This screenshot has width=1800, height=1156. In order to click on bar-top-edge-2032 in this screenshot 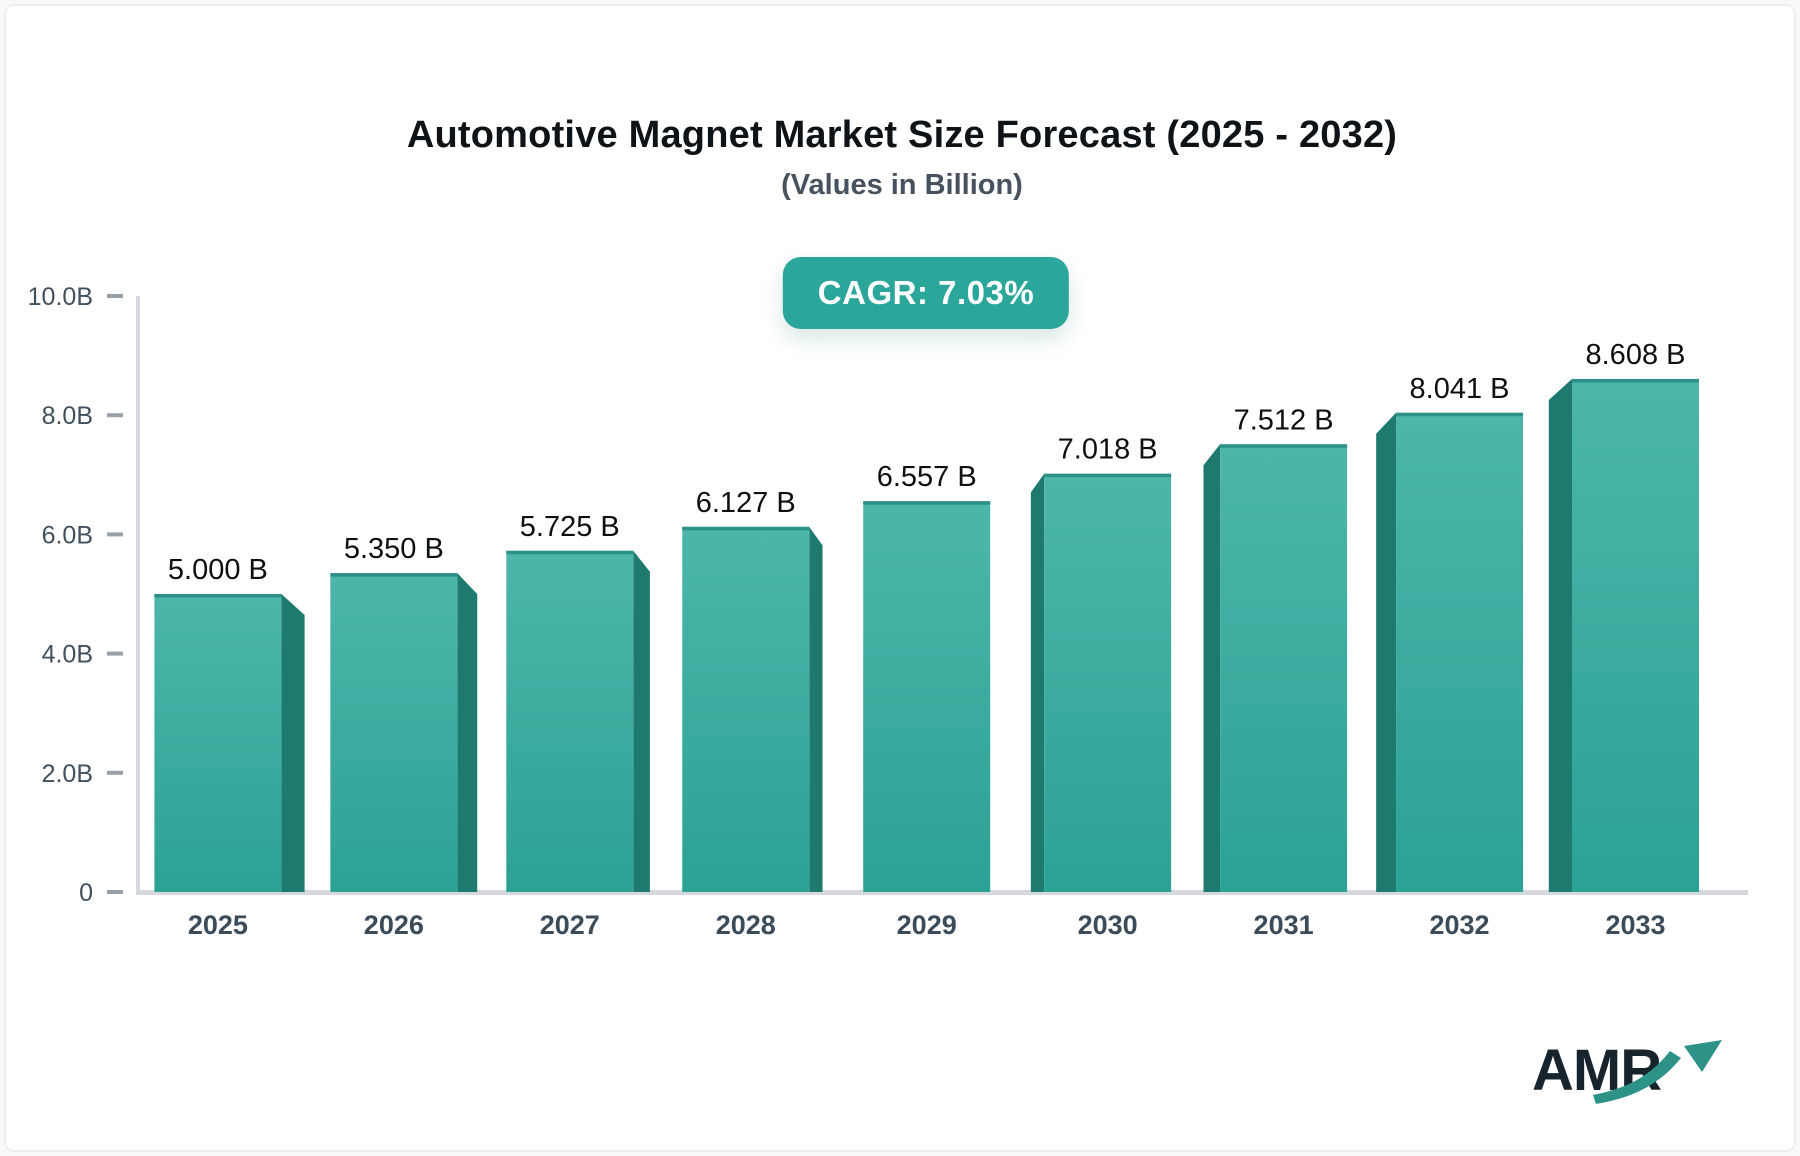, I will do `click(1460, 414)`.